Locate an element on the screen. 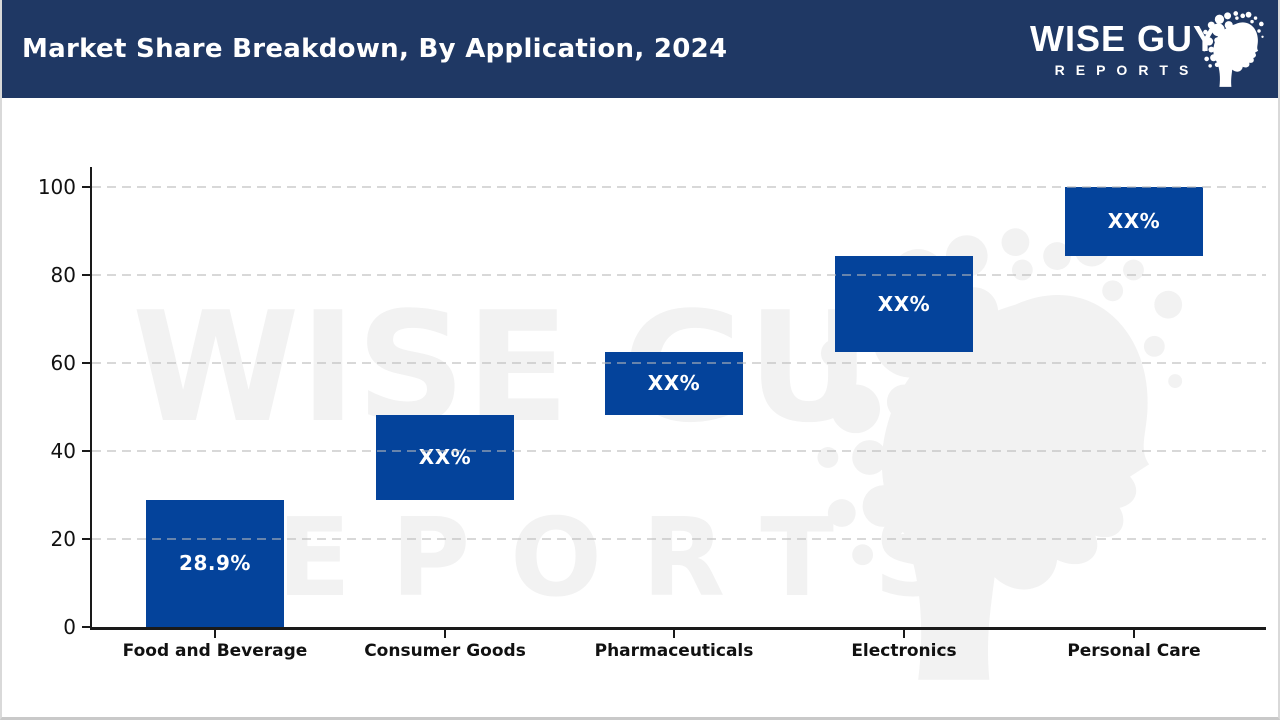 The image size is (1280, 720). brand-logo-text: WISE GUY REPORTS is located at coordinates (1123, 48).